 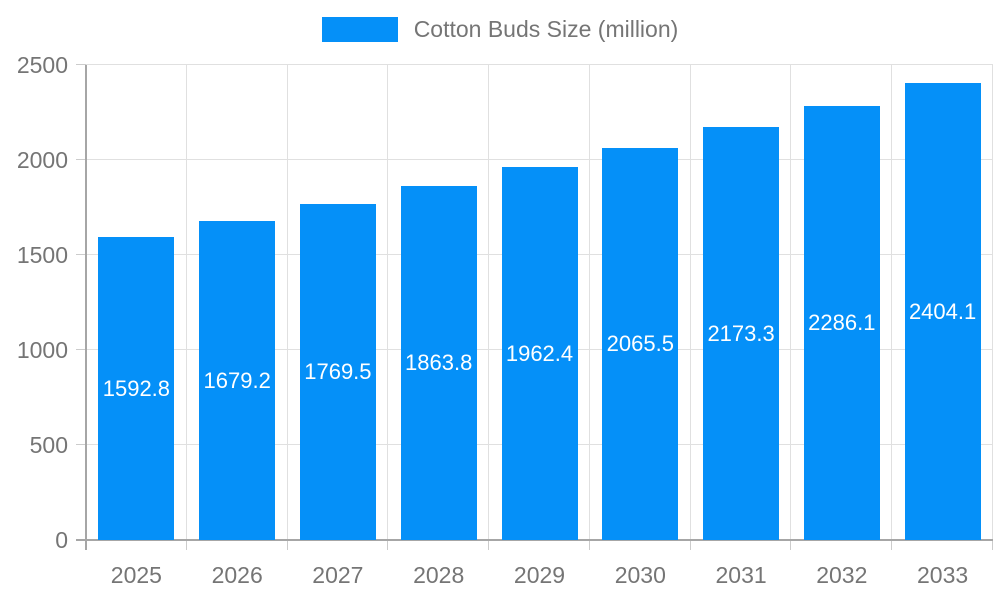 I want to click on bar-value-label: 1769.5, so click(x=338, y=371).